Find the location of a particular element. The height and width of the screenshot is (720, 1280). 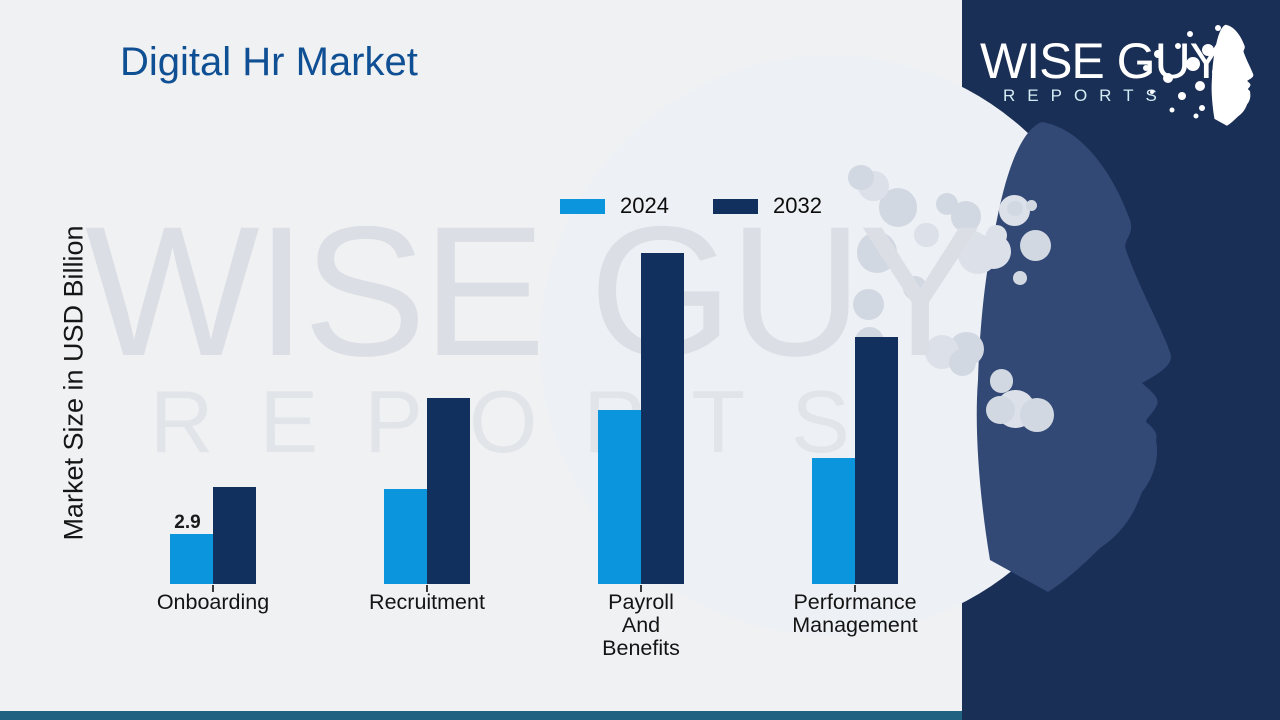

y-axis-label: Market Size in USD Billion is located at coordinates (73, 383).